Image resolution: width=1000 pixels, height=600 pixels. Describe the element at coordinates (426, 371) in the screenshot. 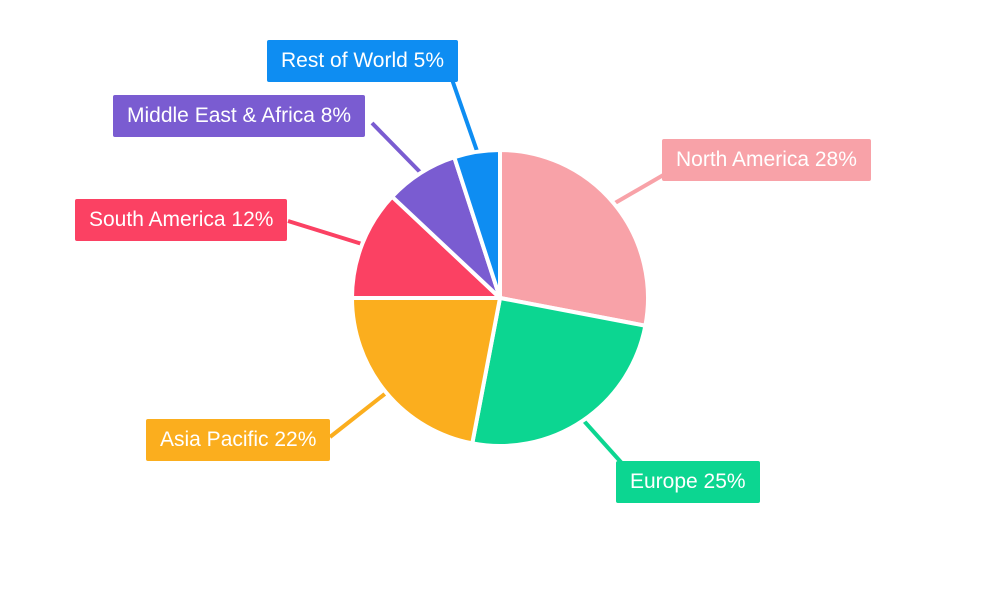

I see `pie-slice-asia-pacific` at that location.